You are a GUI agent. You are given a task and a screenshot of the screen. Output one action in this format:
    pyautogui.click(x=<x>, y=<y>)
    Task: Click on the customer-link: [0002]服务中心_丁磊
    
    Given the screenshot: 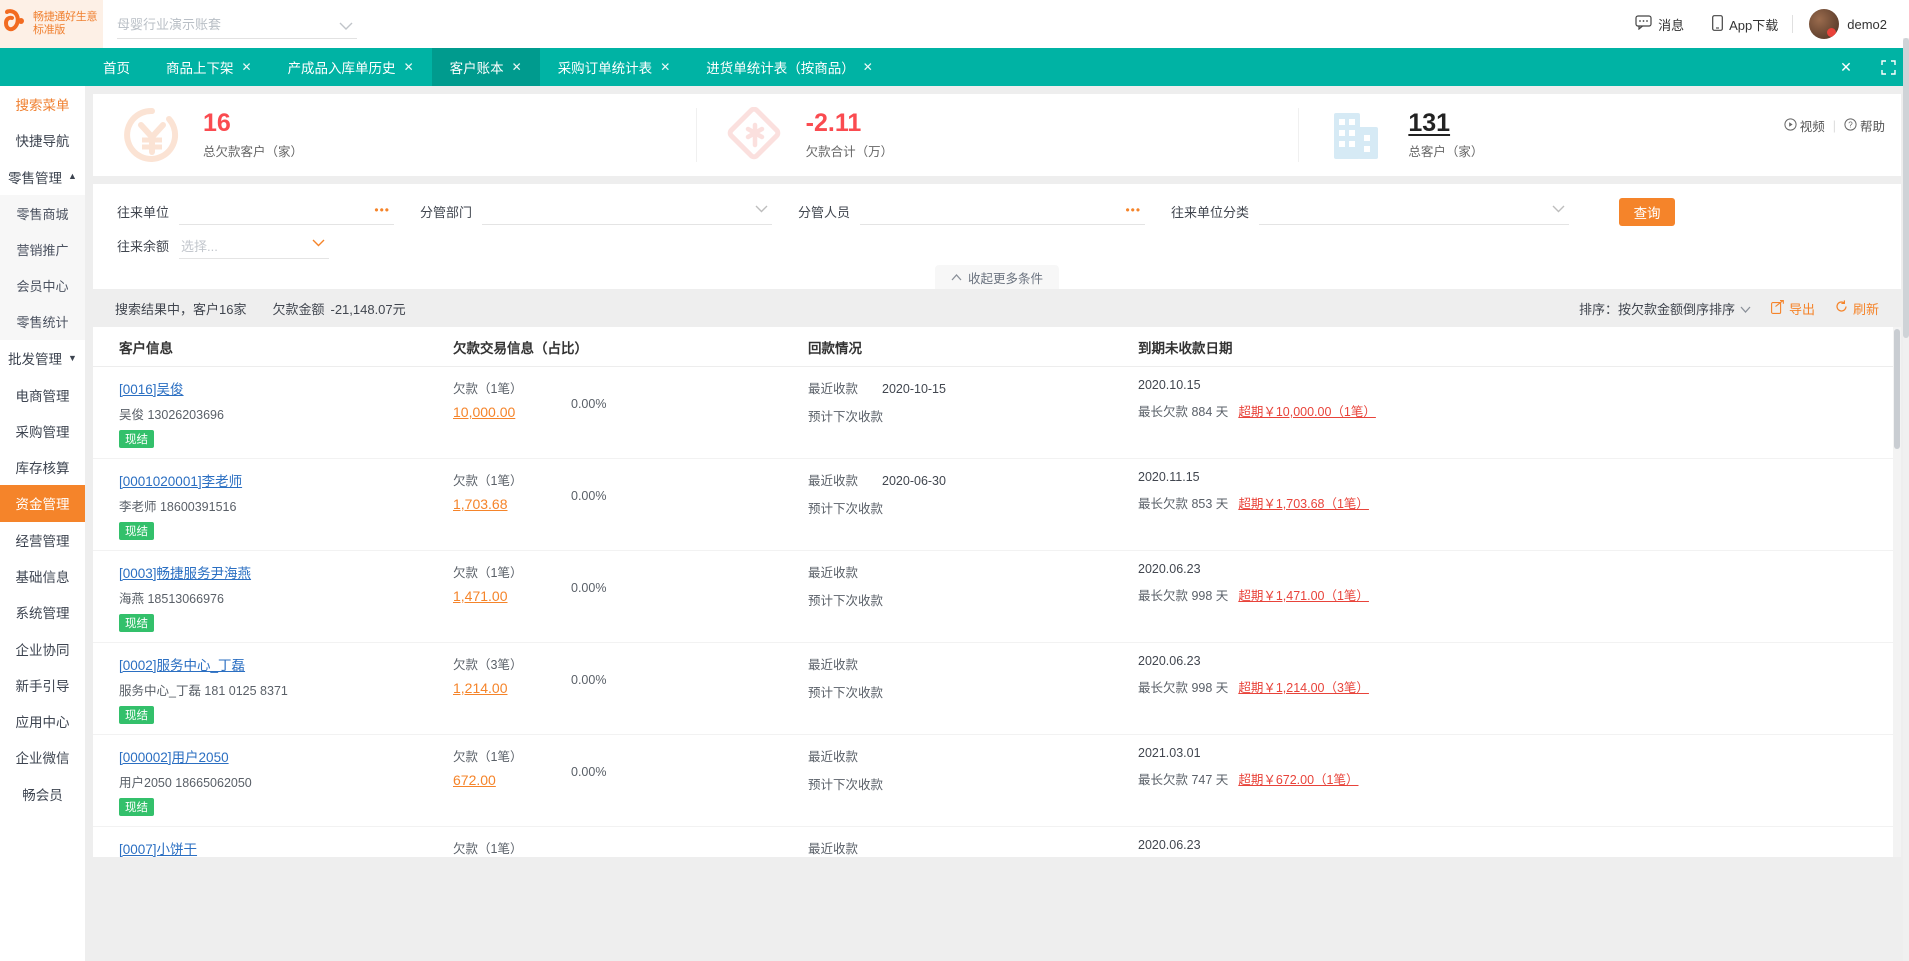 What is the action you would take?
    pyautogui.click(x=182, y=665)
    